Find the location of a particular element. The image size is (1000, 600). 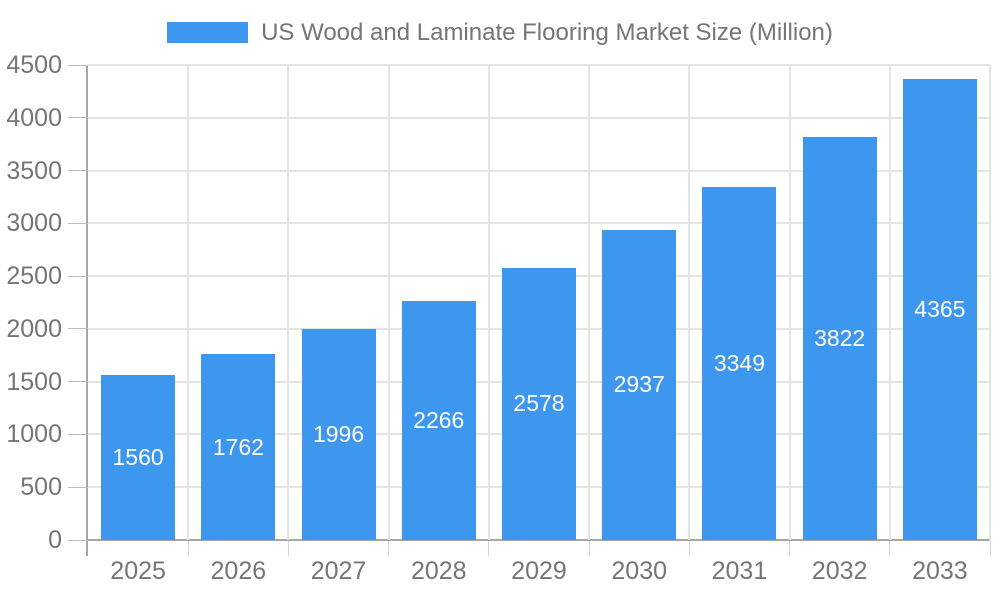

y-axis-label: 3000 is located at coordinates (34, 223).